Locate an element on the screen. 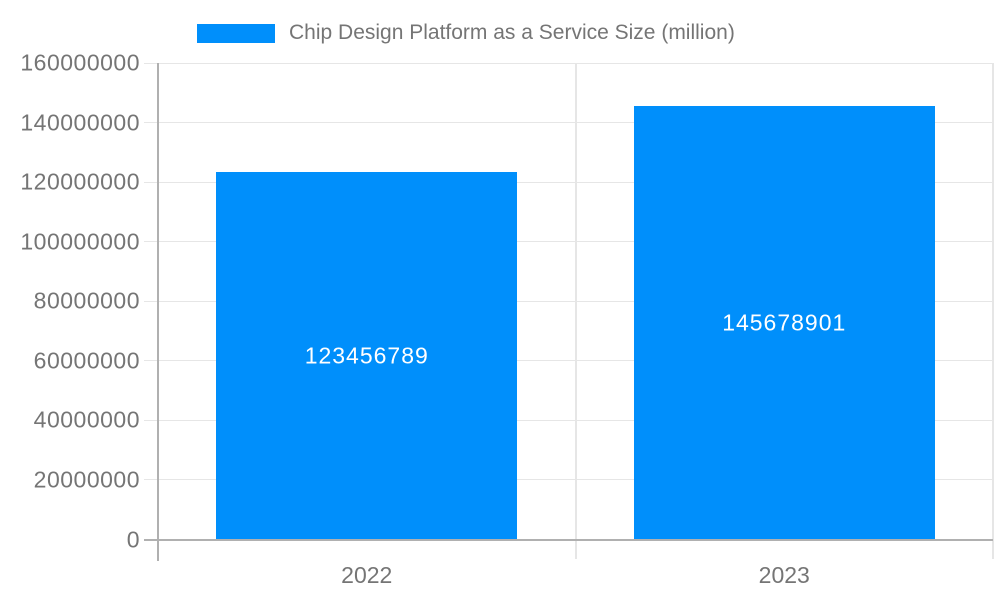  y-tick-label: 40000000 is located at coordinates (86, 419).